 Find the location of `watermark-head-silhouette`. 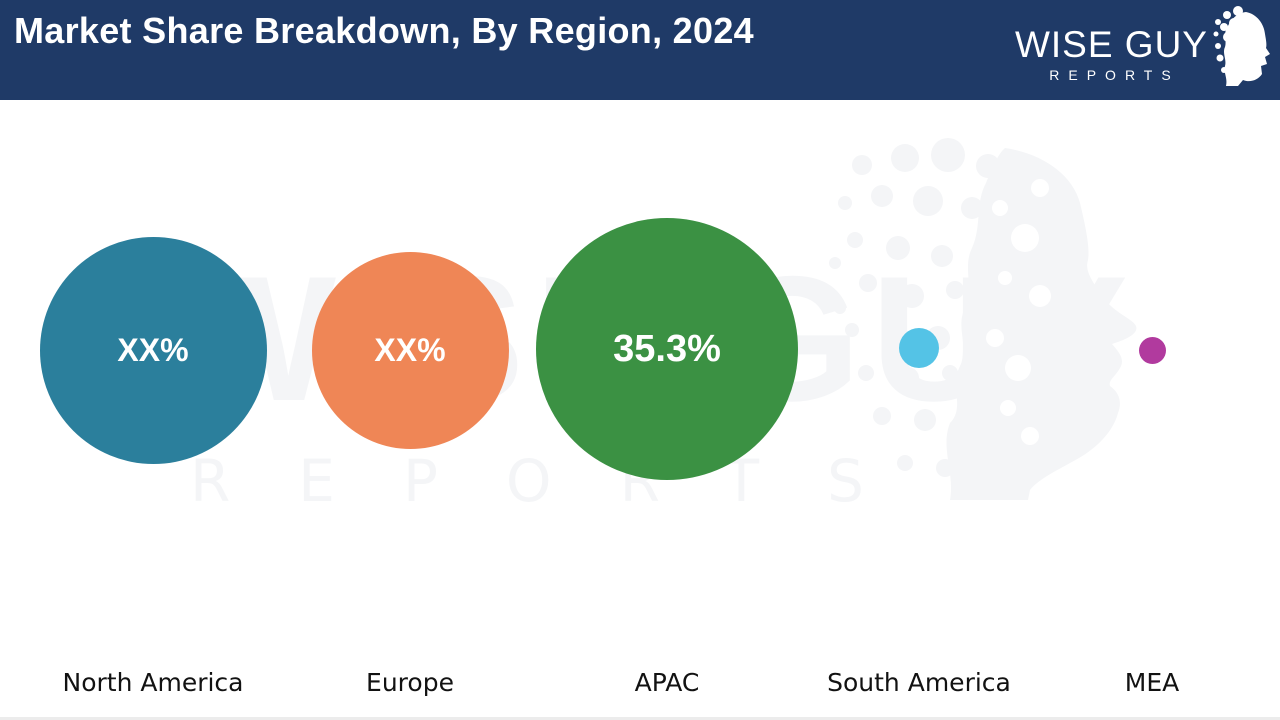

watermark-head-silhouette is located at coordinates (983, 319).